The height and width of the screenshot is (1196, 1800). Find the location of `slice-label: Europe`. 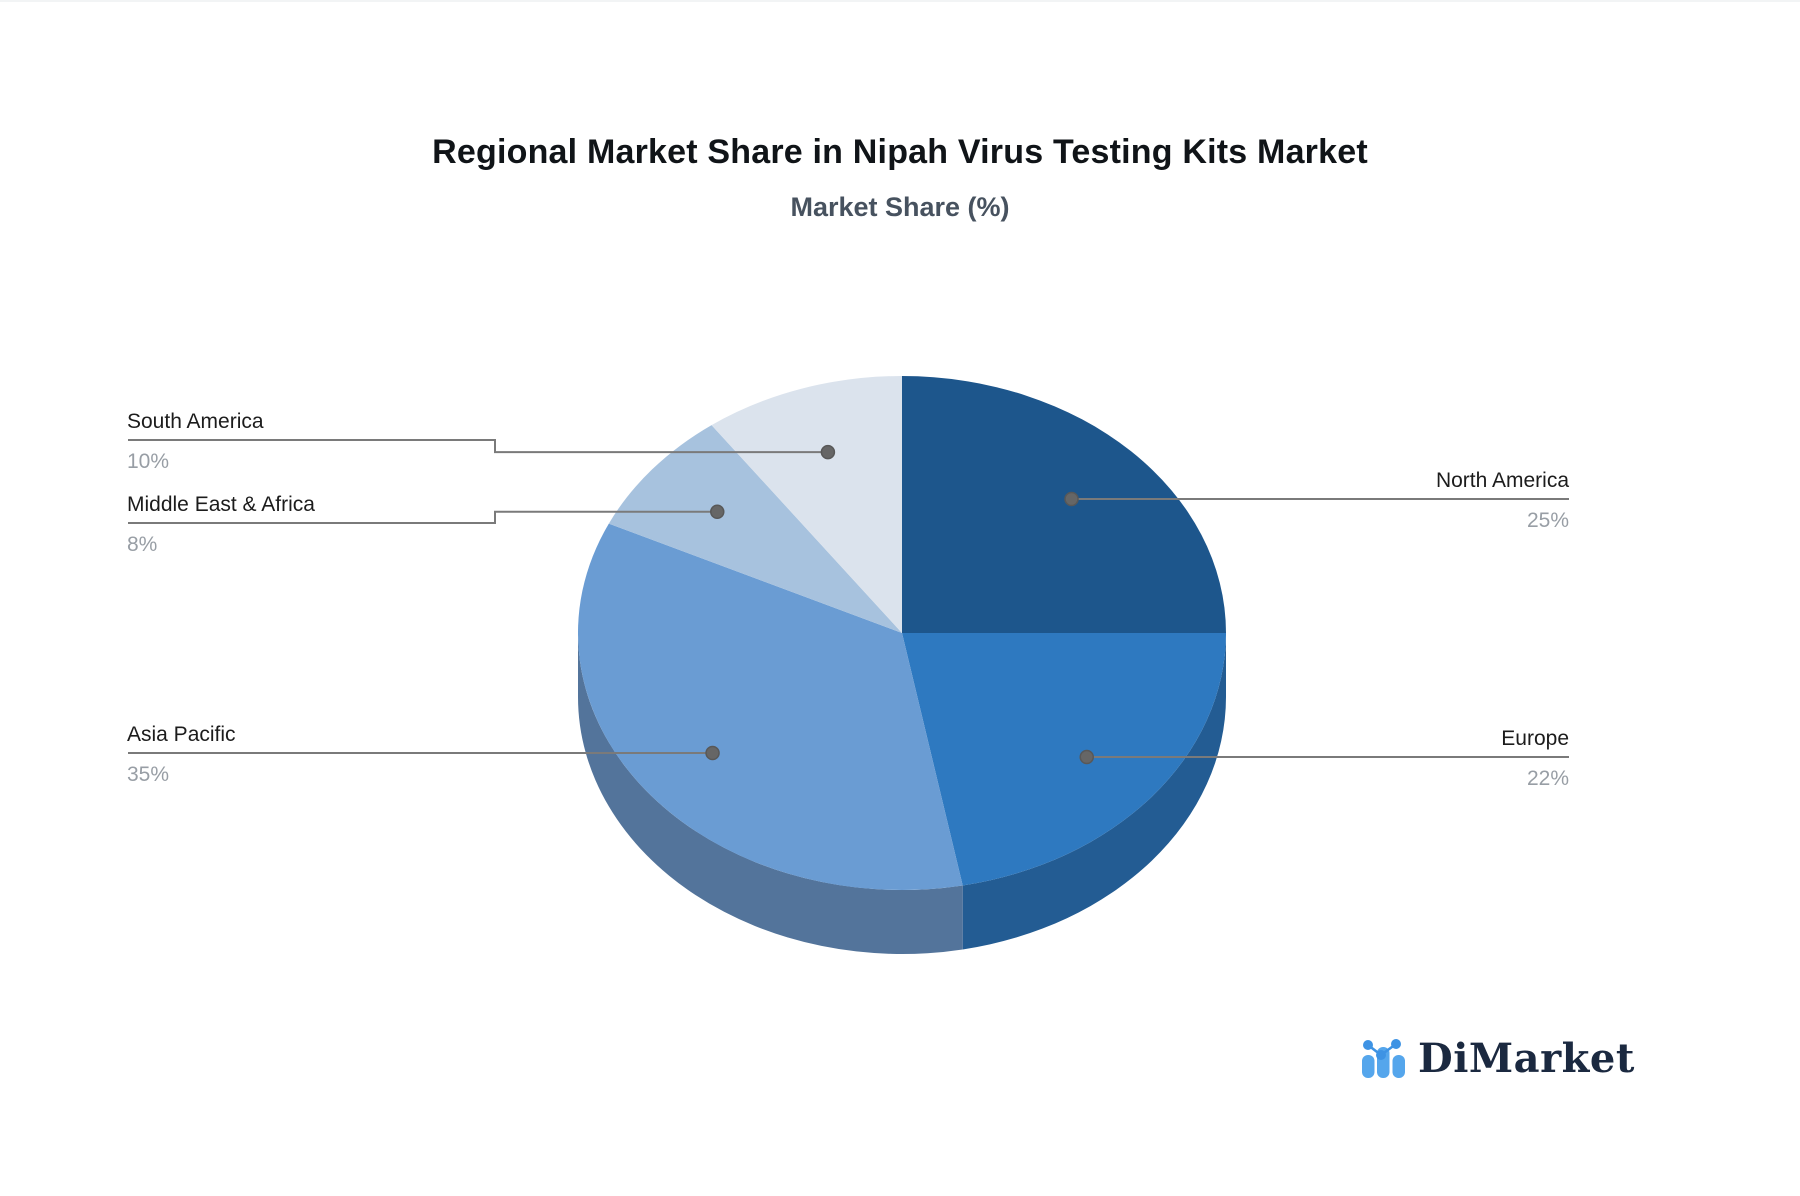

slice-label: Europe is located at coordinates (1535, 738).